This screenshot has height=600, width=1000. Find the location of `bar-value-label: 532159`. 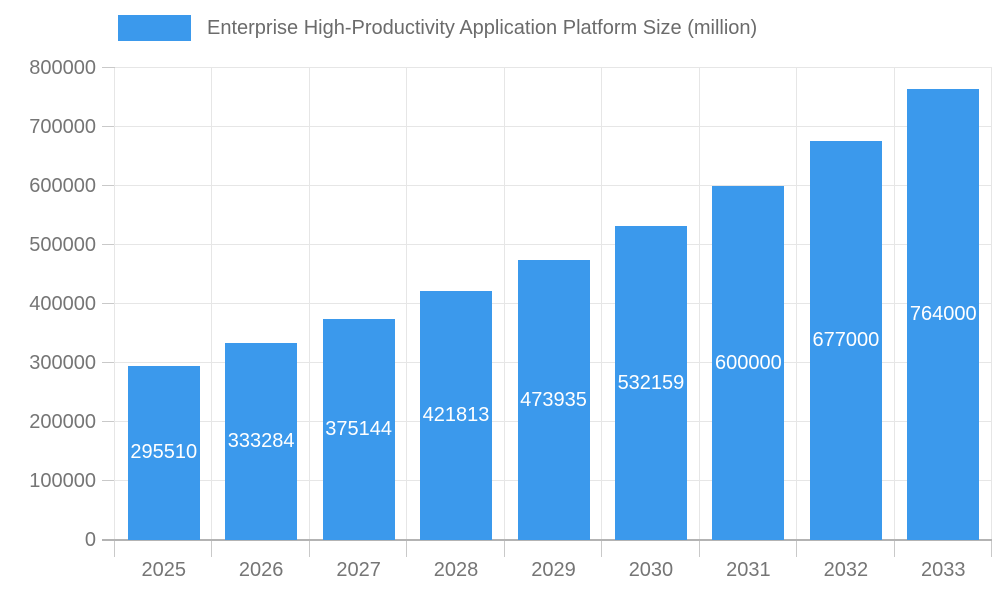

bar-value-label: 532159 is located at coordinates (651, 382).